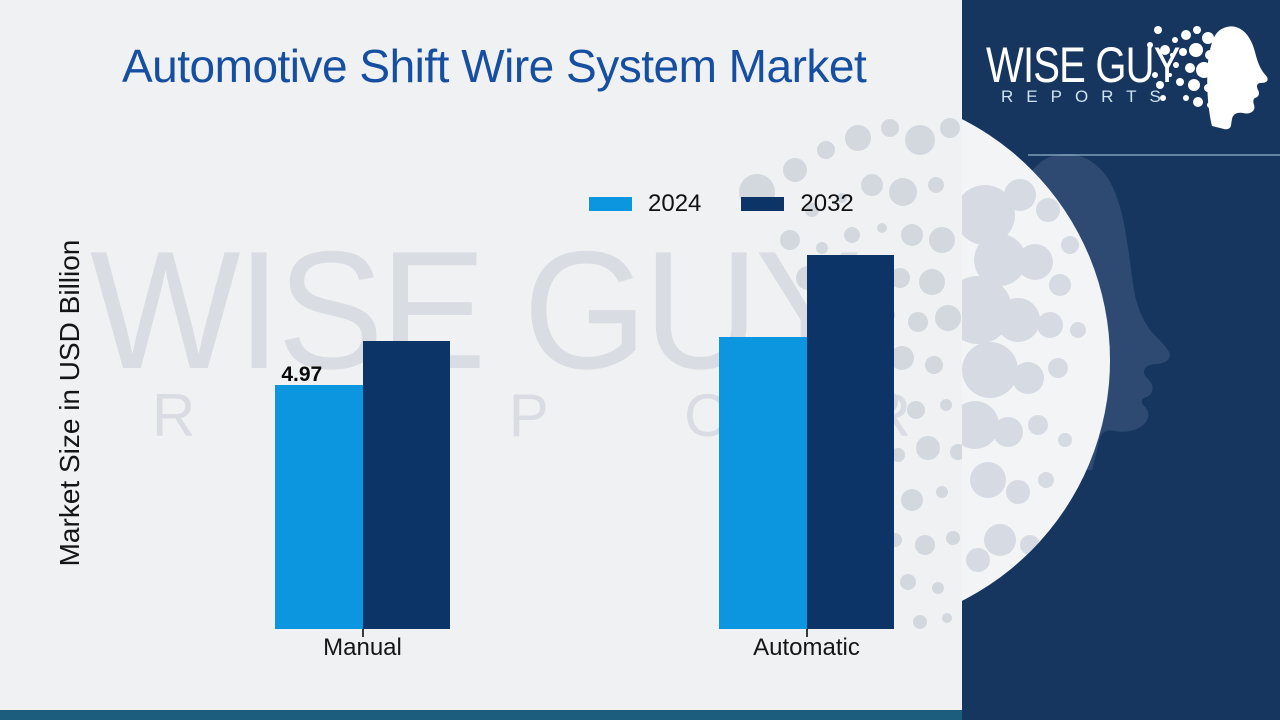 The height and width of the screenshot is (720, 1280). Describe the element at coordinates (763, 483) in the screenshot. I see `bar-automatic-2024` at that location.